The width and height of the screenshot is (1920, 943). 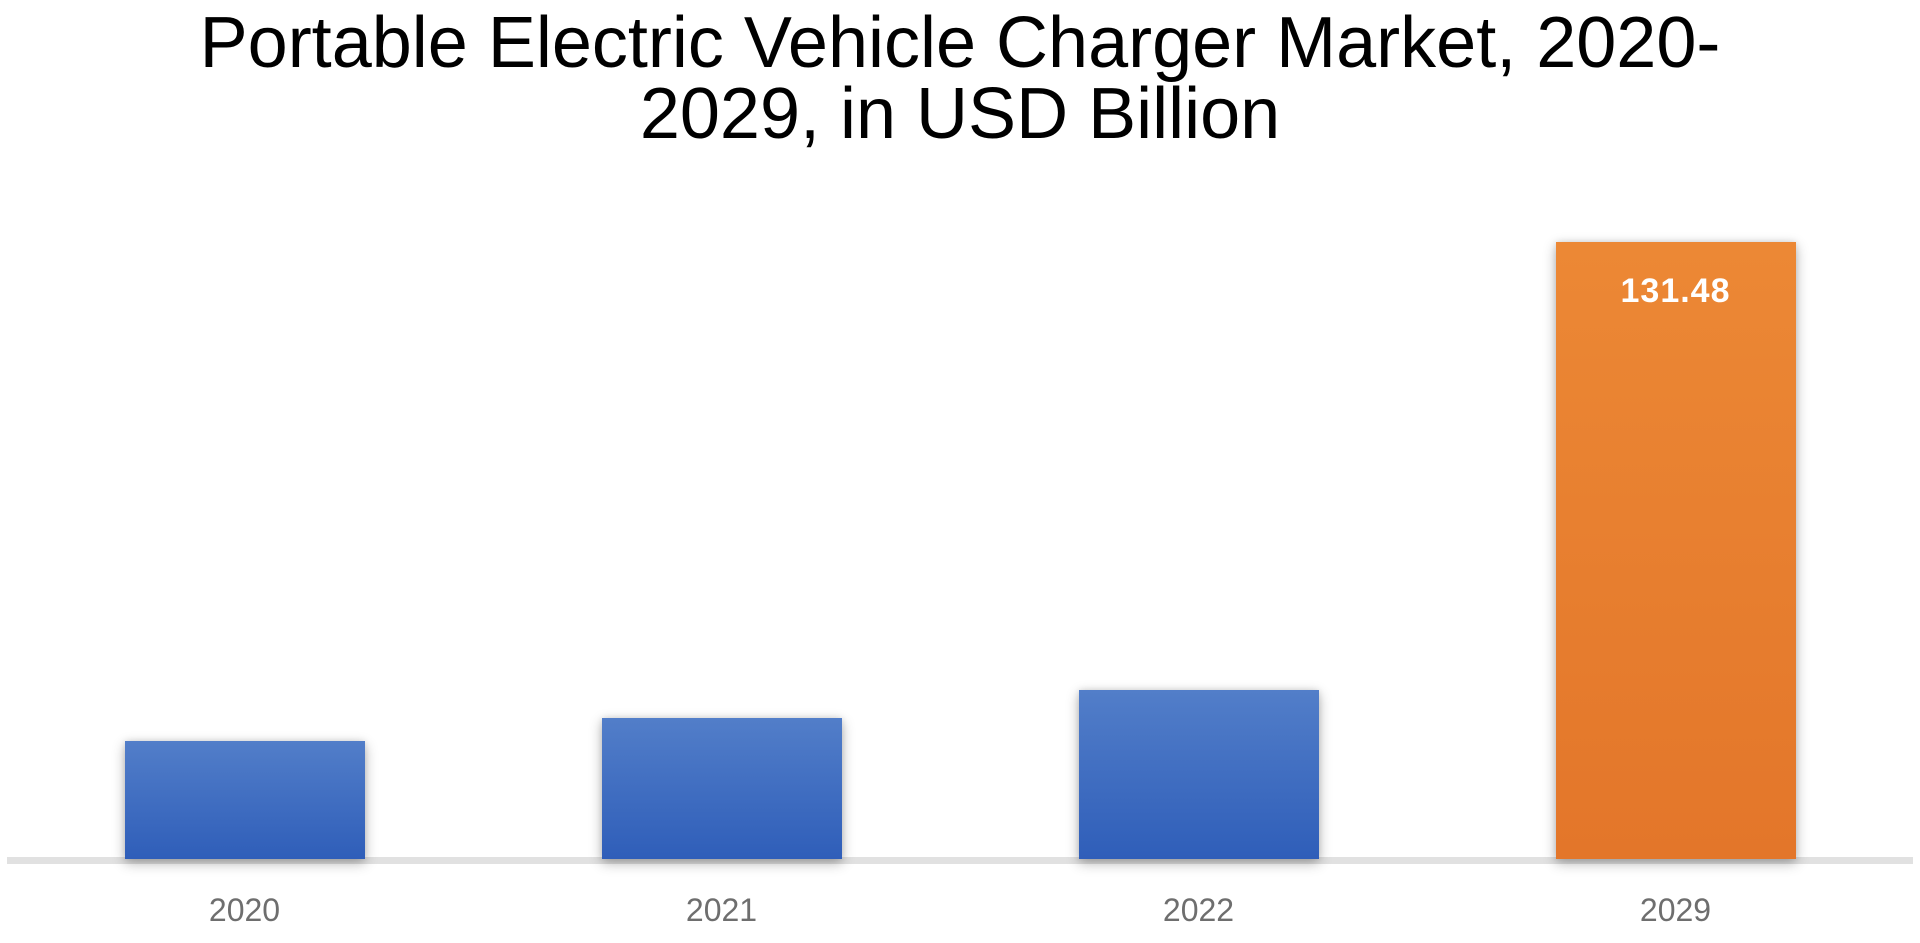 I want to click on category-label-2020: 2020, so click(x=244, y=910).